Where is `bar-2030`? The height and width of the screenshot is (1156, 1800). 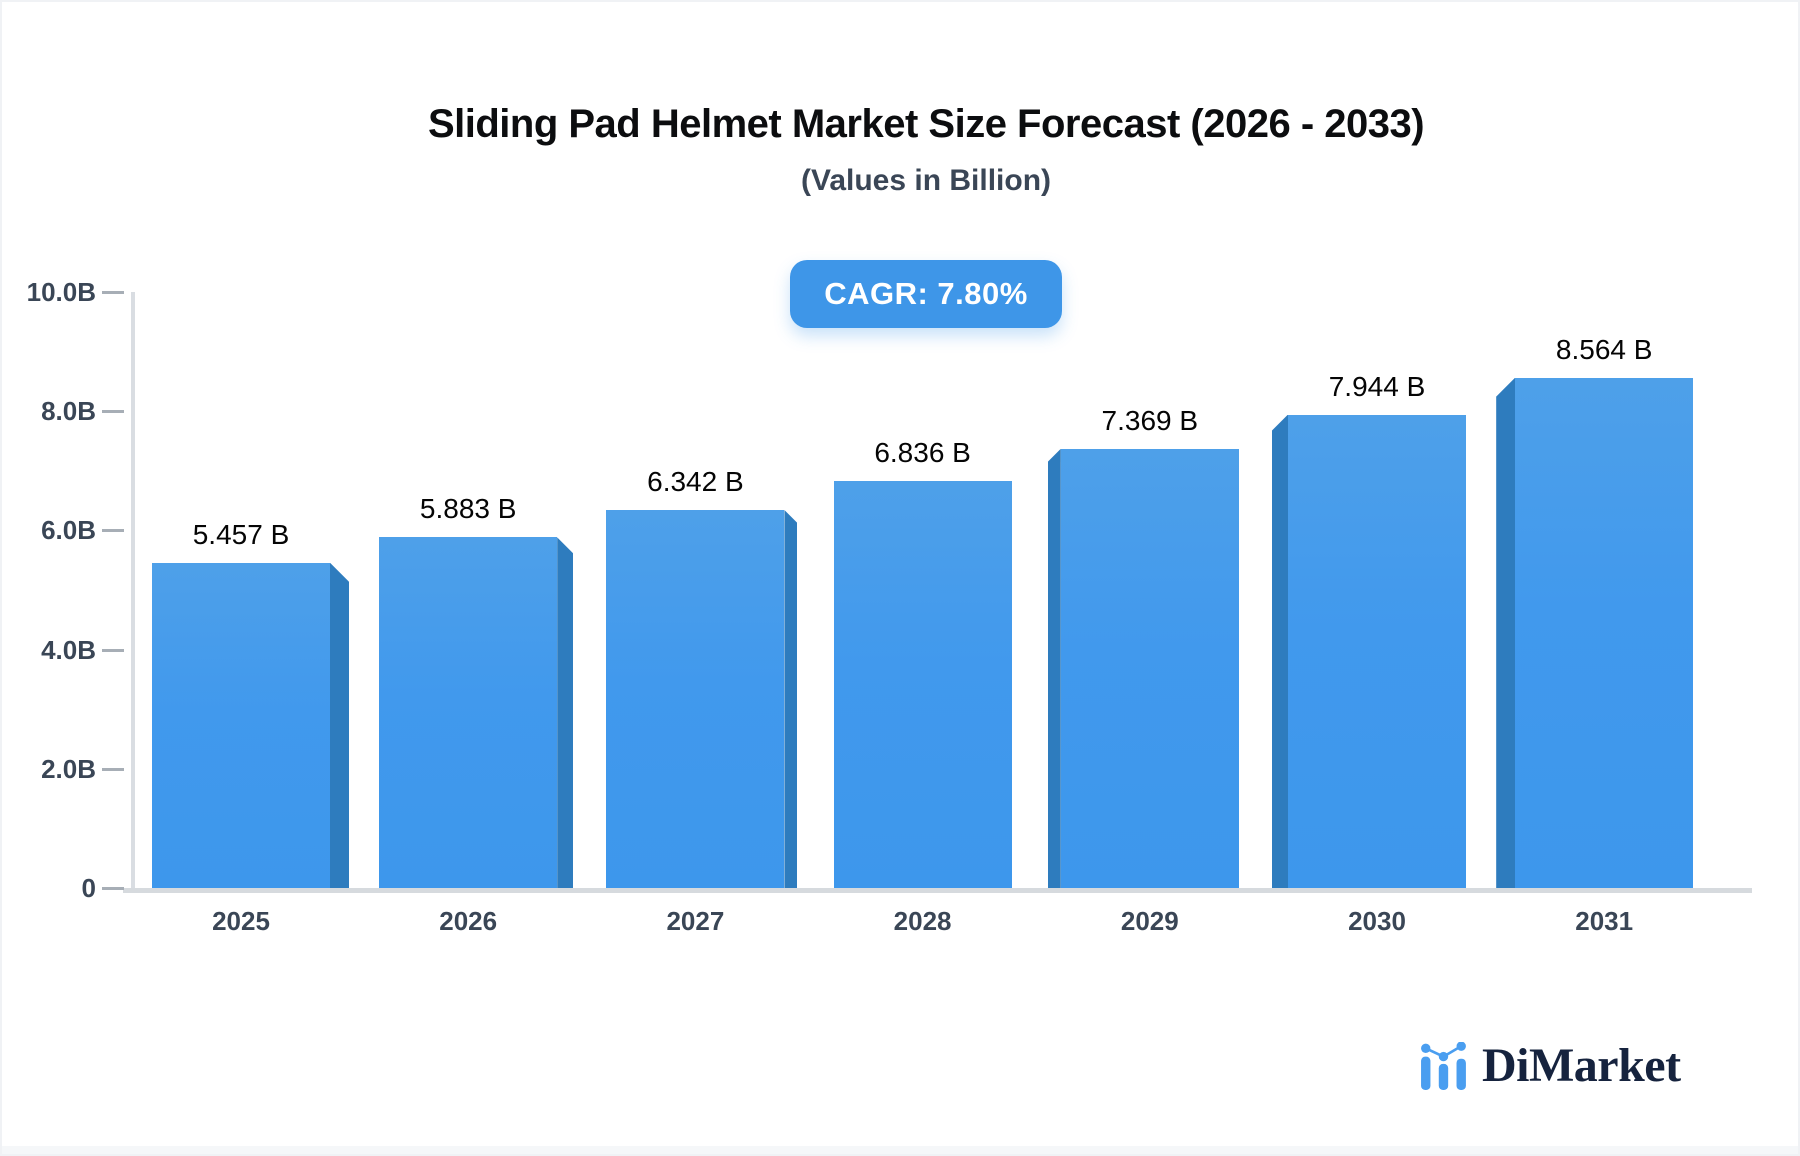
bar-2030 is located at coordinates (1377, 651).